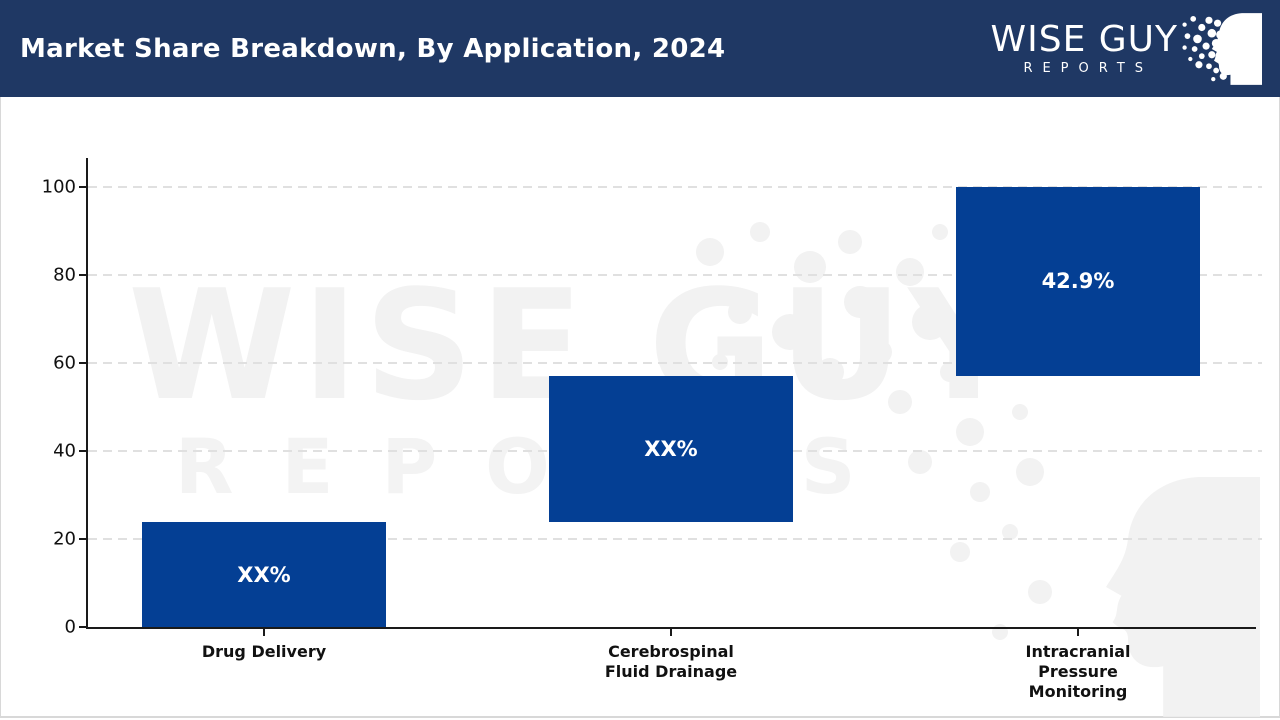  Describe the element at coordinates (87, 393) in the screenshot. I see `y-axis-line` at that location.